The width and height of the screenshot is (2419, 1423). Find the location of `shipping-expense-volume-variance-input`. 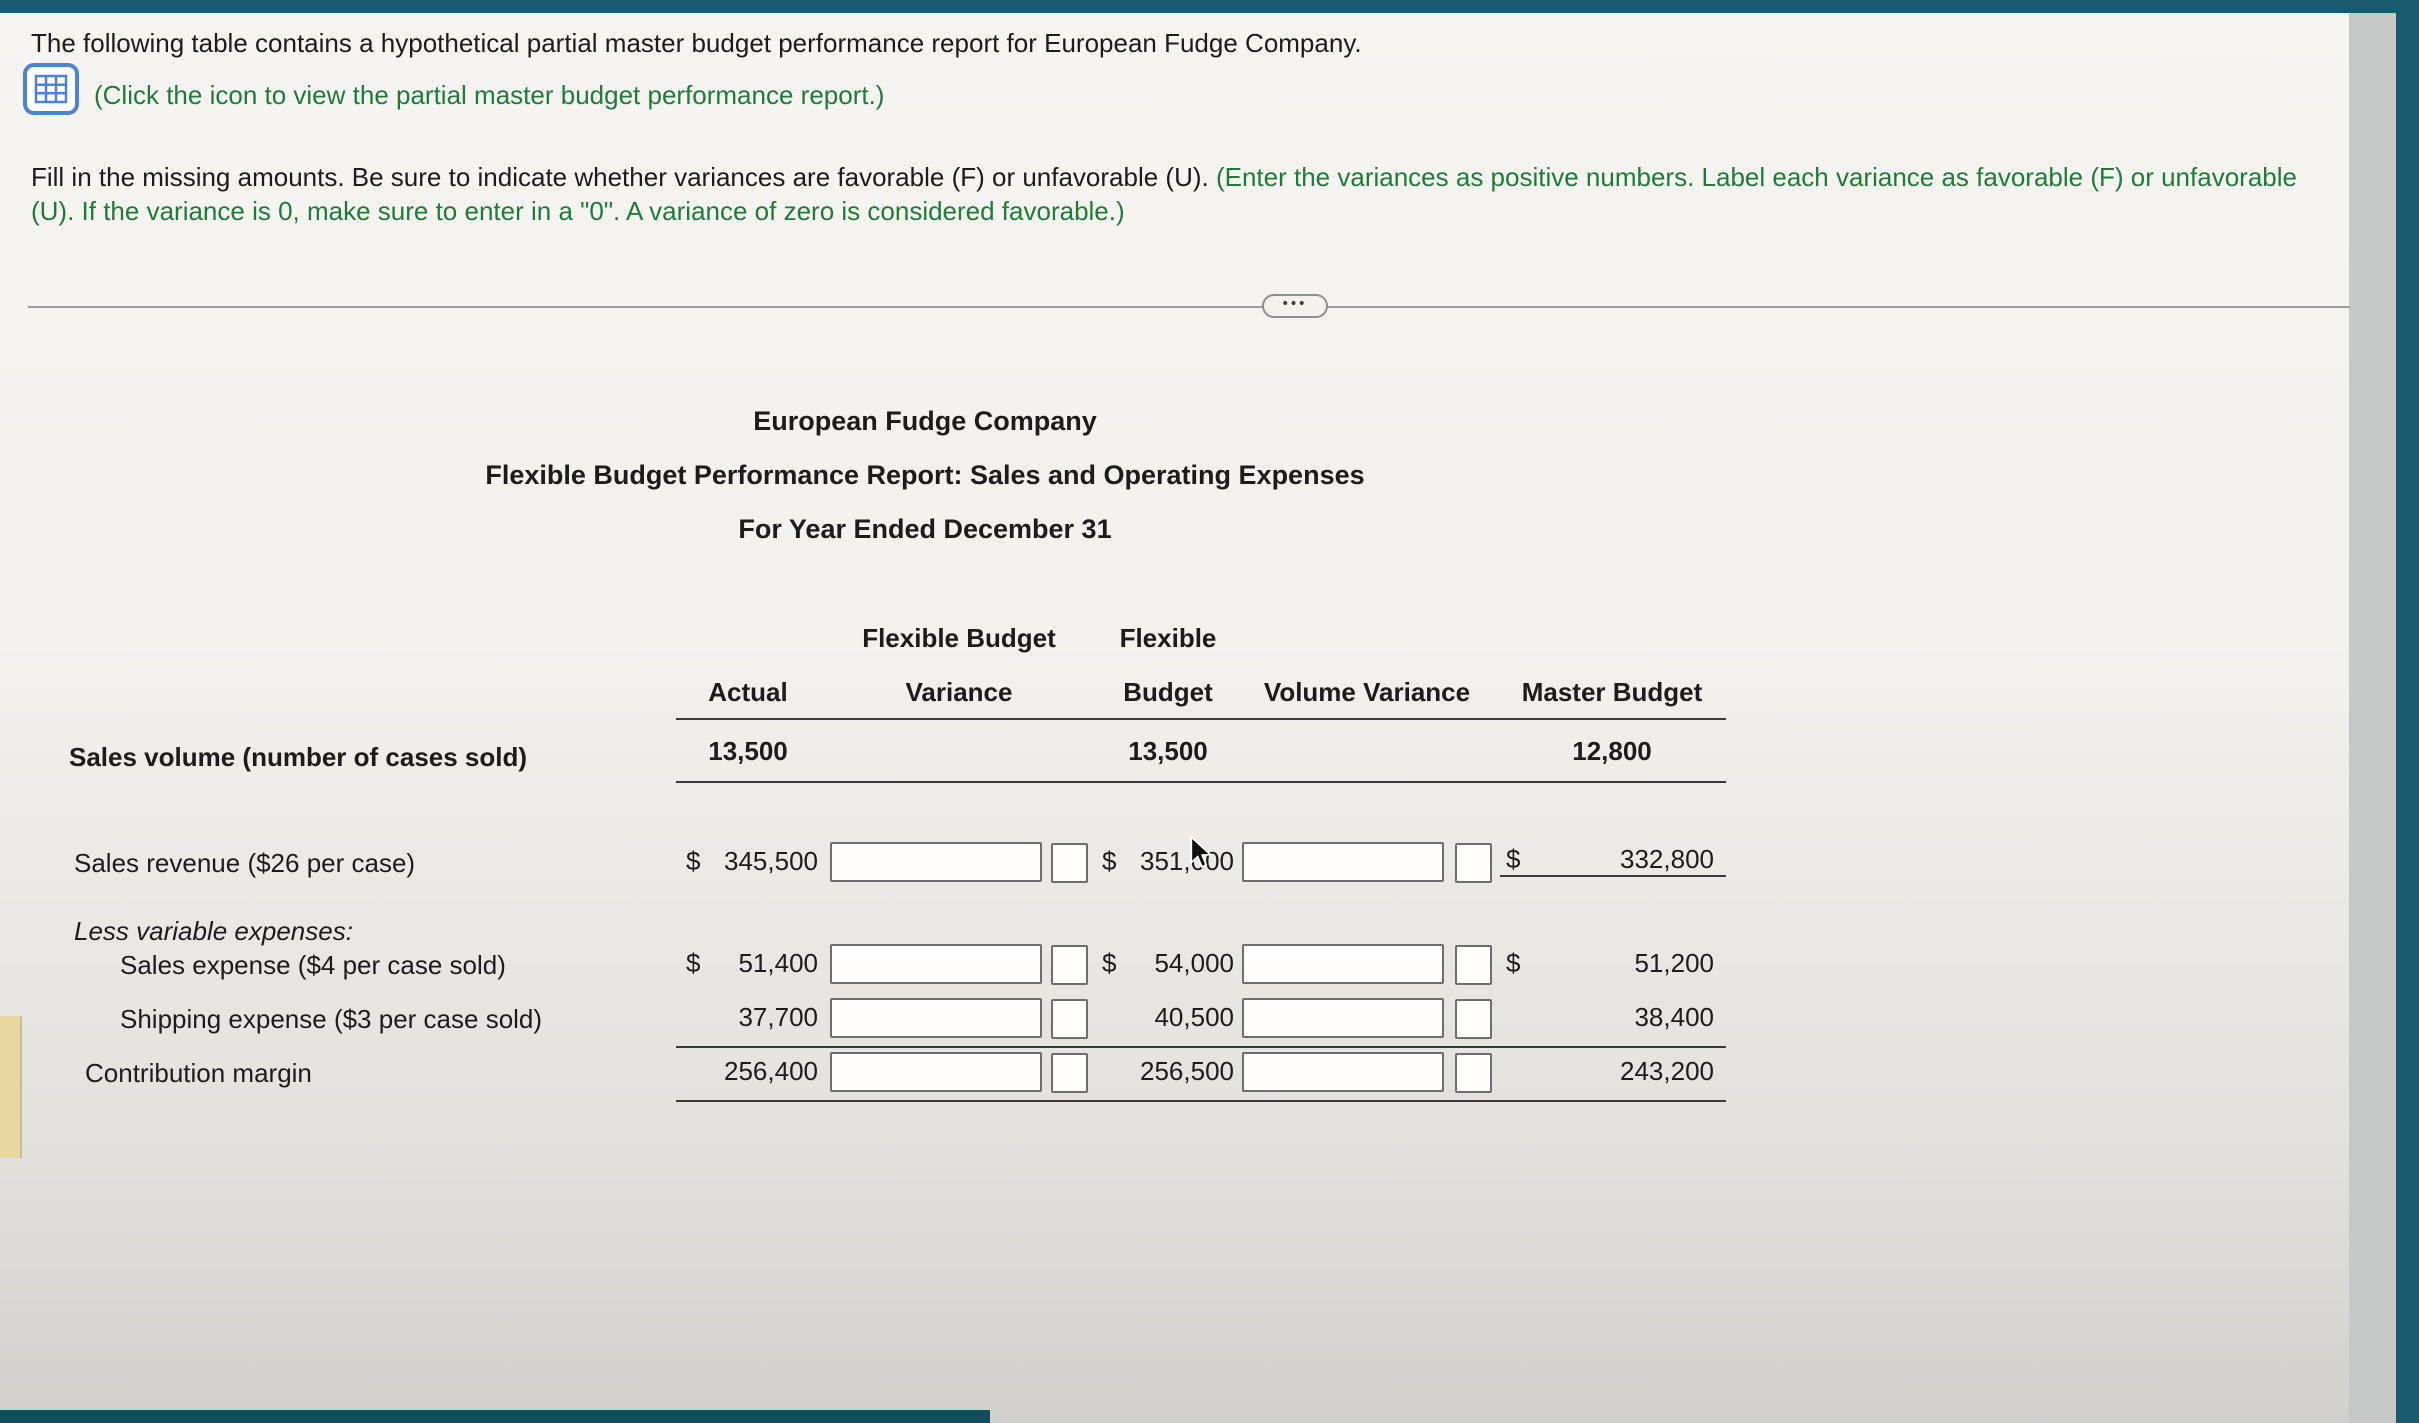

shipping-expense-volume-variance-input is located at coordinates (1343, 1018).